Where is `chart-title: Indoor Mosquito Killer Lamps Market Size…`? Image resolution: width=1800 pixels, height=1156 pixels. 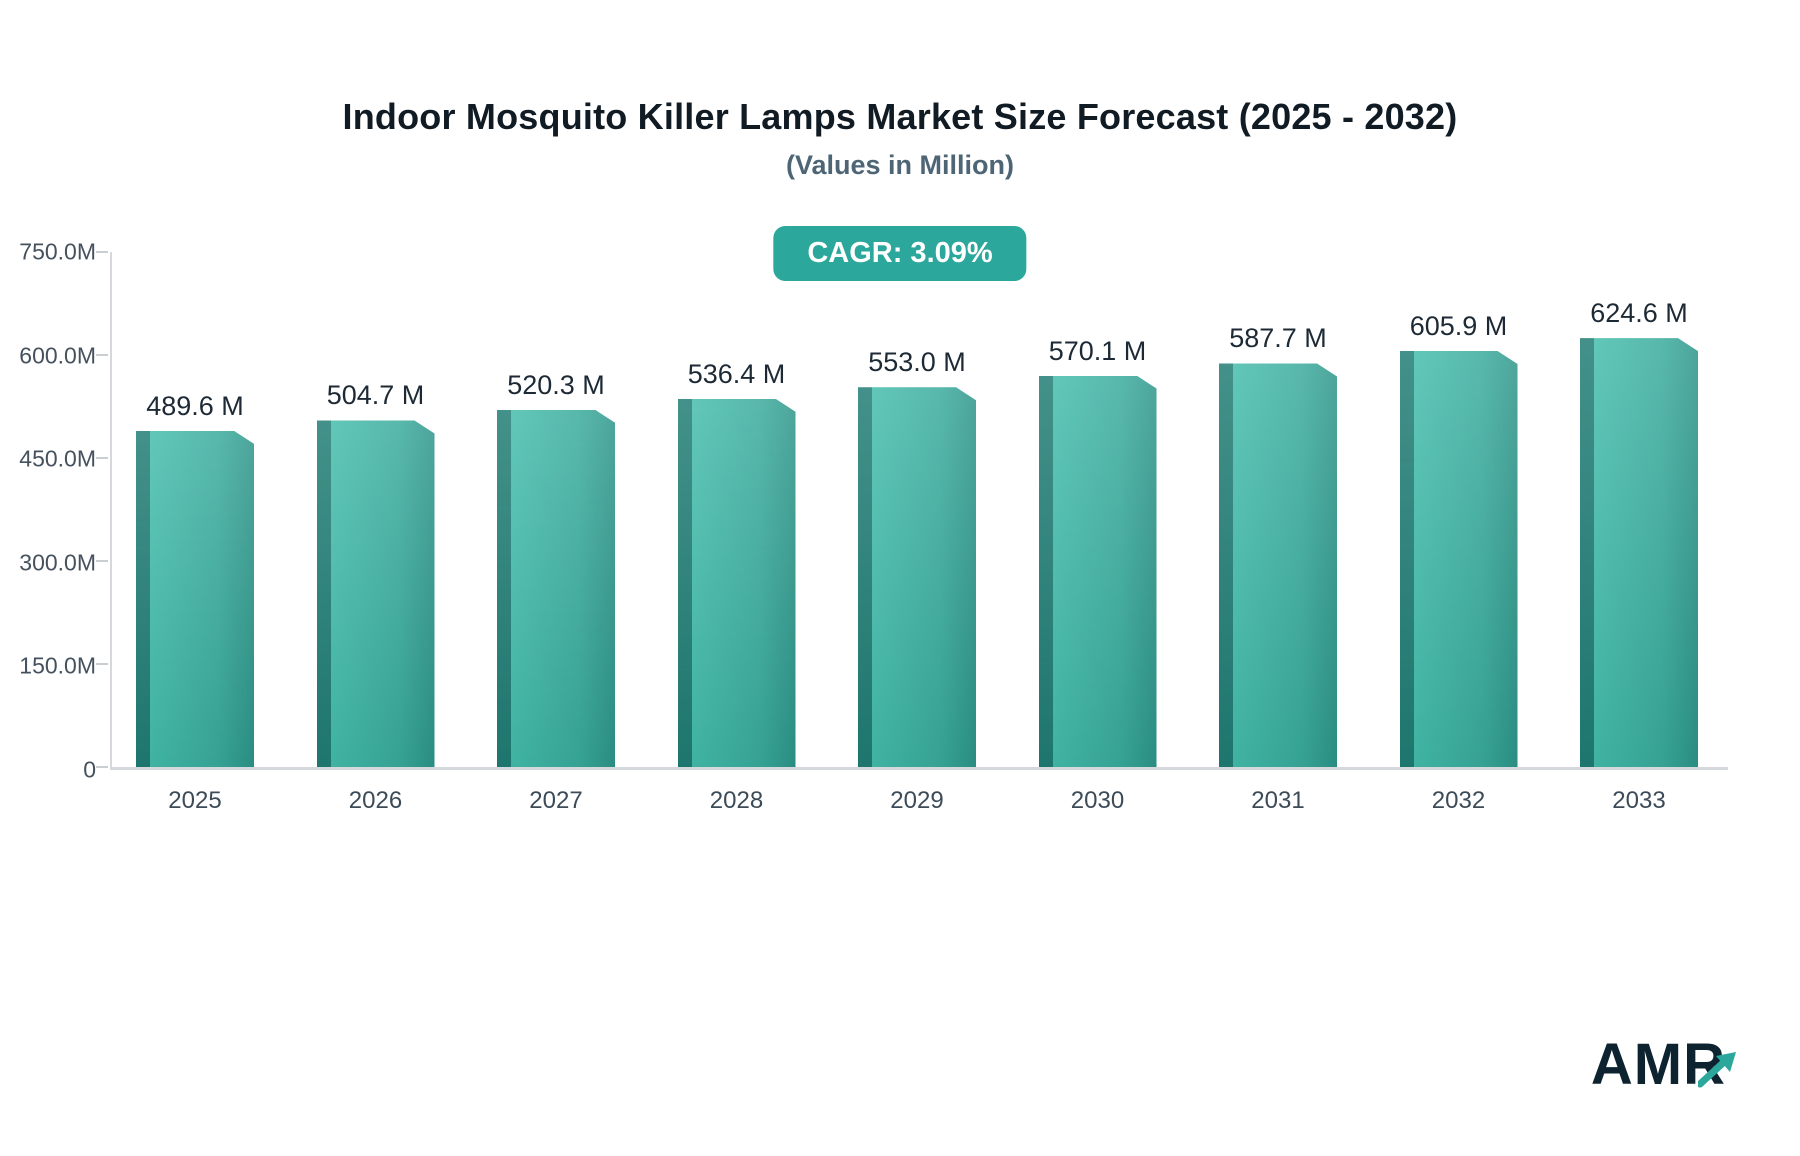
chart-title: Indoor Mosquito Killer Lamps Market Size… is located at coordinates (900, 116).